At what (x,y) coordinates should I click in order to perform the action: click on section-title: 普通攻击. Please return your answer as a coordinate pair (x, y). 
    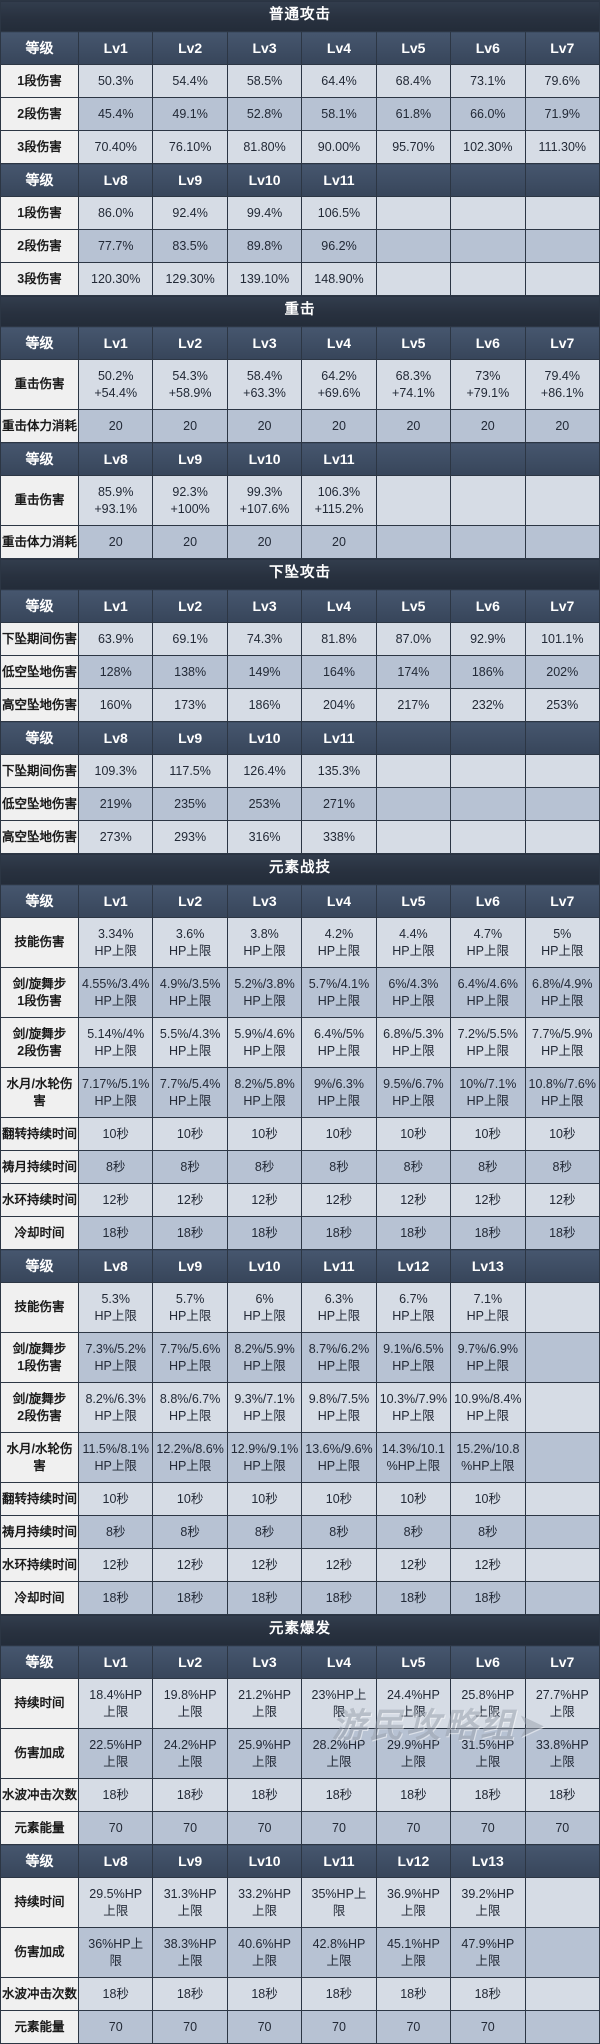
    Looking at the image, I should click on (300, 16).